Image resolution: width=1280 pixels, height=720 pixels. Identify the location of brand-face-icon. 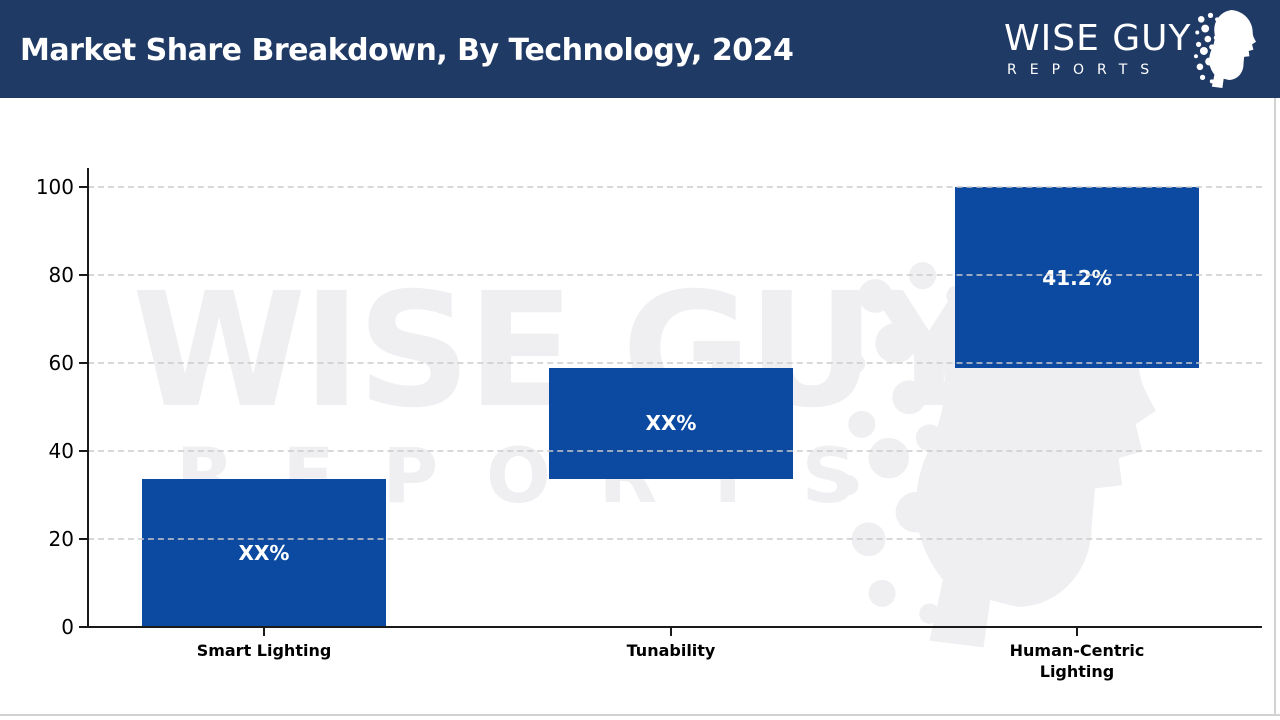
(1225, 49).